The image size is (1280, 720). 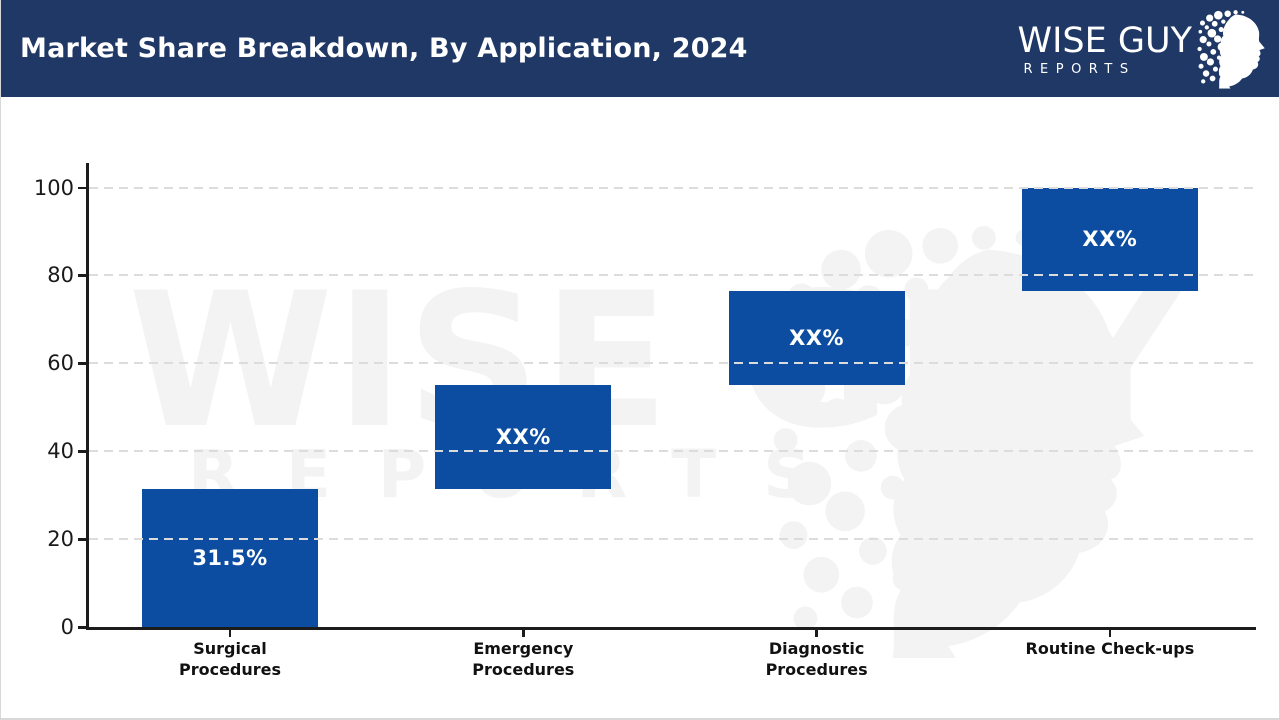 I want to click on bar-value-label-1: XX%, so click(x=523, y=436).